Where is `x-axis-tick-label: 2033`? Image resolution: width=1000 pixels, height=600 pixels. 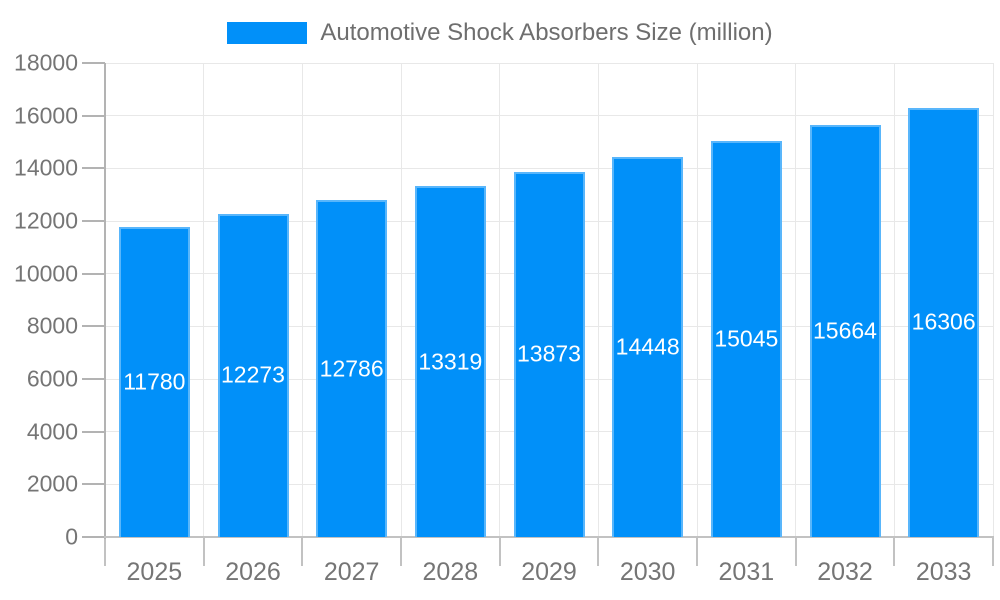
x-axis-tick-label: 2033 is located at coordinates (943, 572).